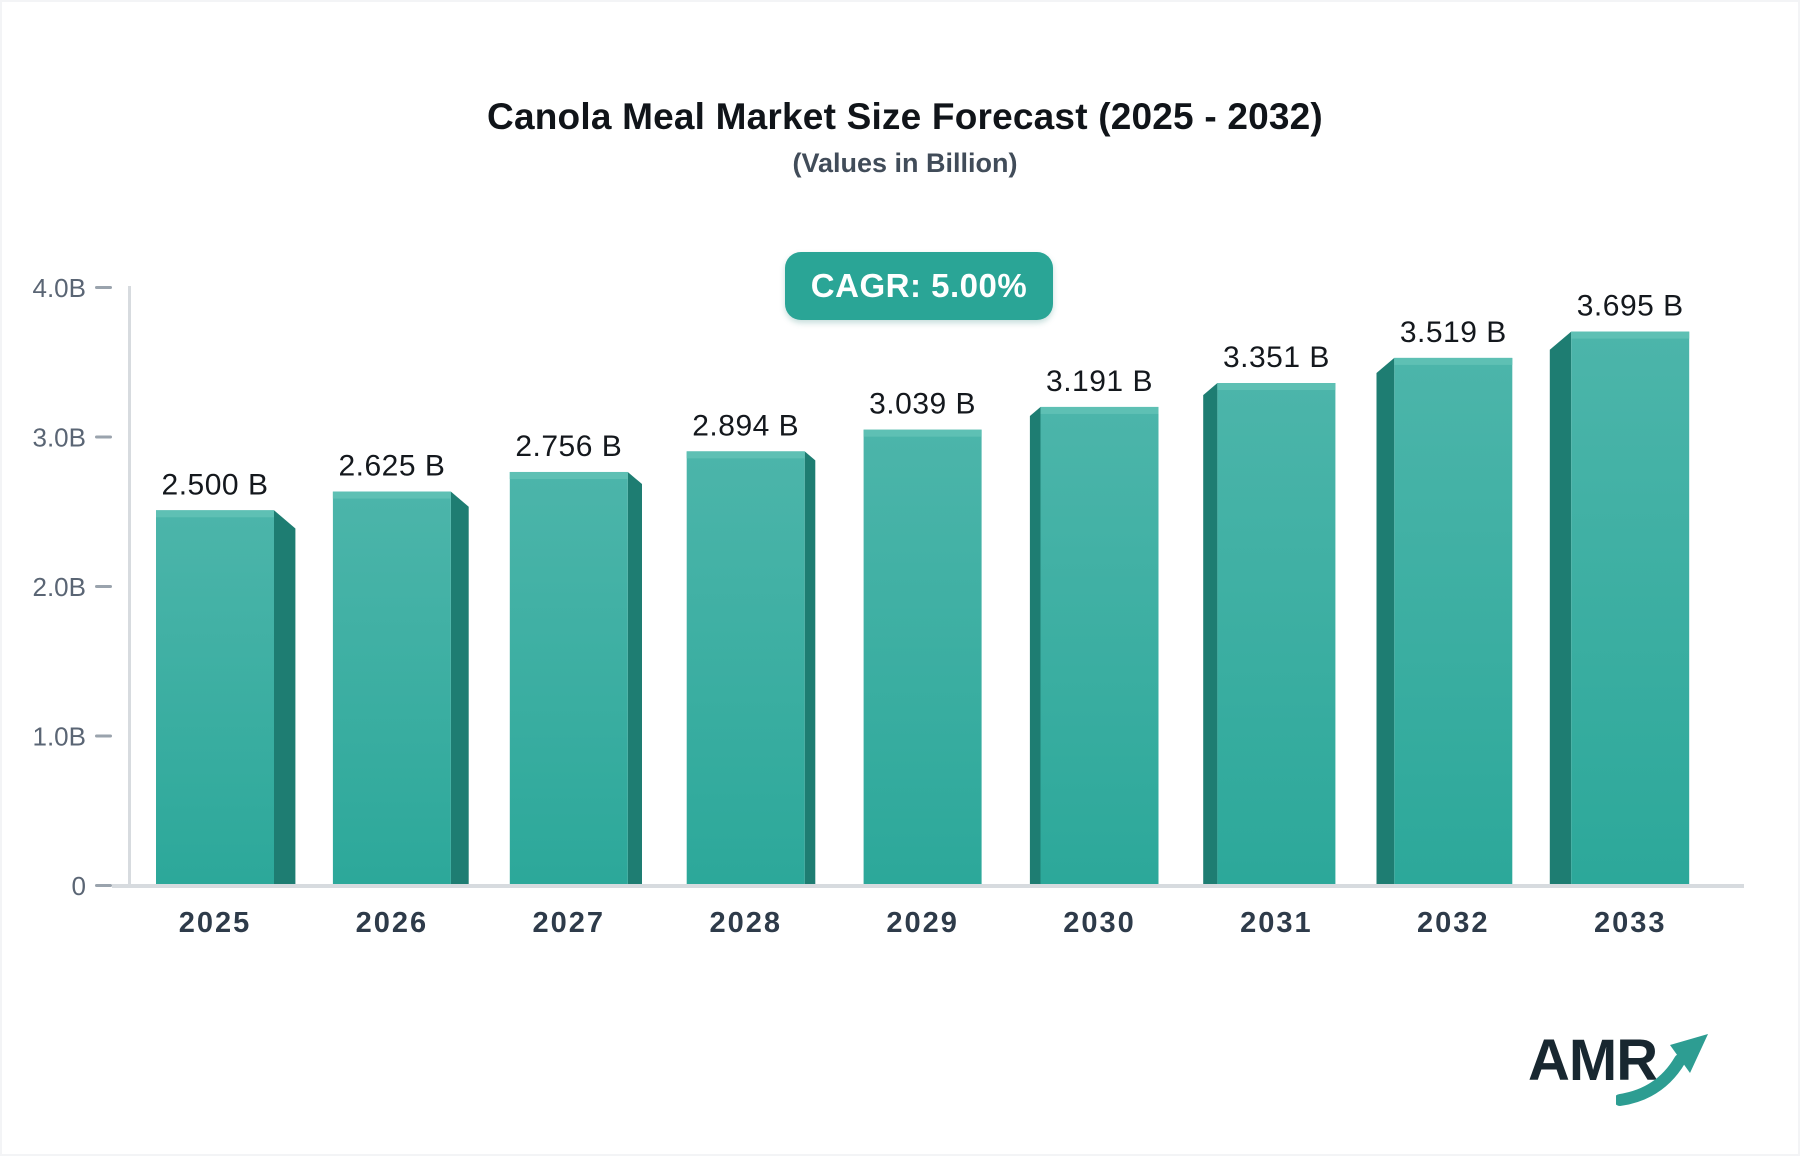 The image size is (1800, 1156). What do you see at coordinates (1099, 923) in the screenshot?
I see `x-axis-label: 2030` at bounding box center [1099, 923].